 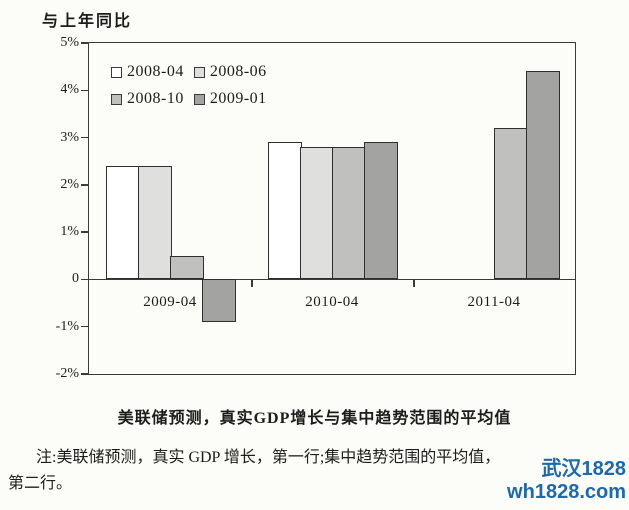 What do you see at coordinates (67, 326) in the screenshot?
I see `y-axis-tick-label: -1%` at bounding box center [67, 326].